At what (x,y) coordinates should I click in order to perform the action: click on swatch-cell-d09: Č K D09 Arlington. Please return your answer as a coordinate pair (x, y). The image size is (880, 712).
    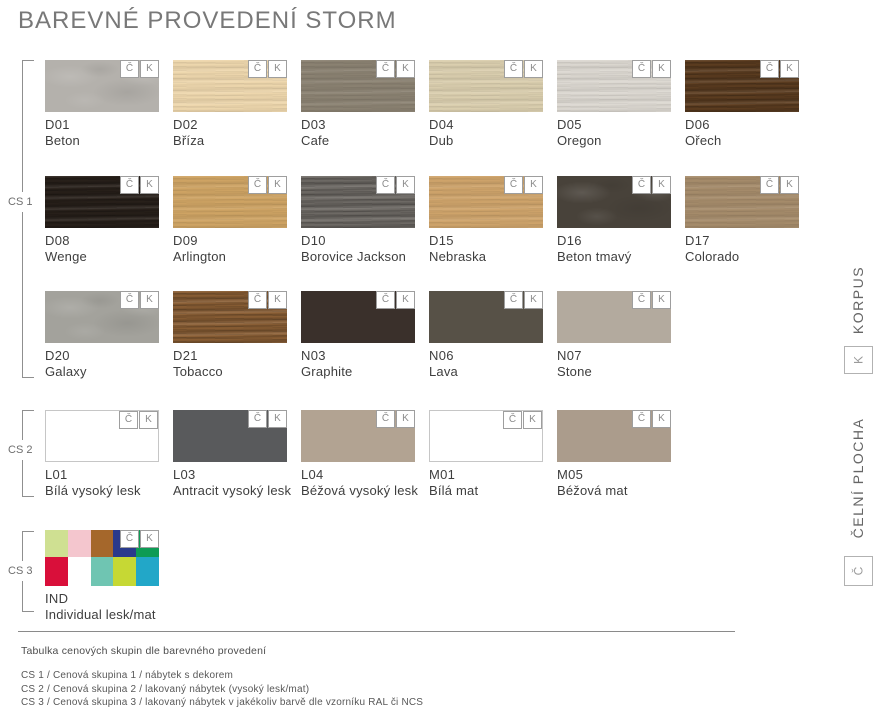
    Looking at the image, I should click on (237, 220).